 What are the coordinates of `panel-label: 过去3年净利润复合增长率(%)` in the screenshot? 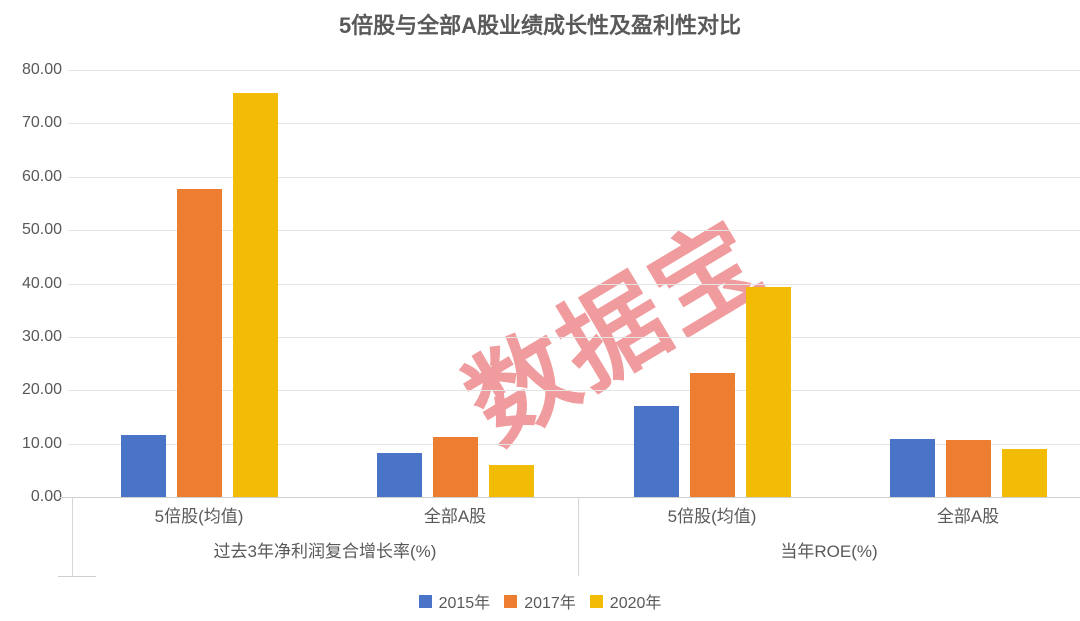 It's located at (325, 551).